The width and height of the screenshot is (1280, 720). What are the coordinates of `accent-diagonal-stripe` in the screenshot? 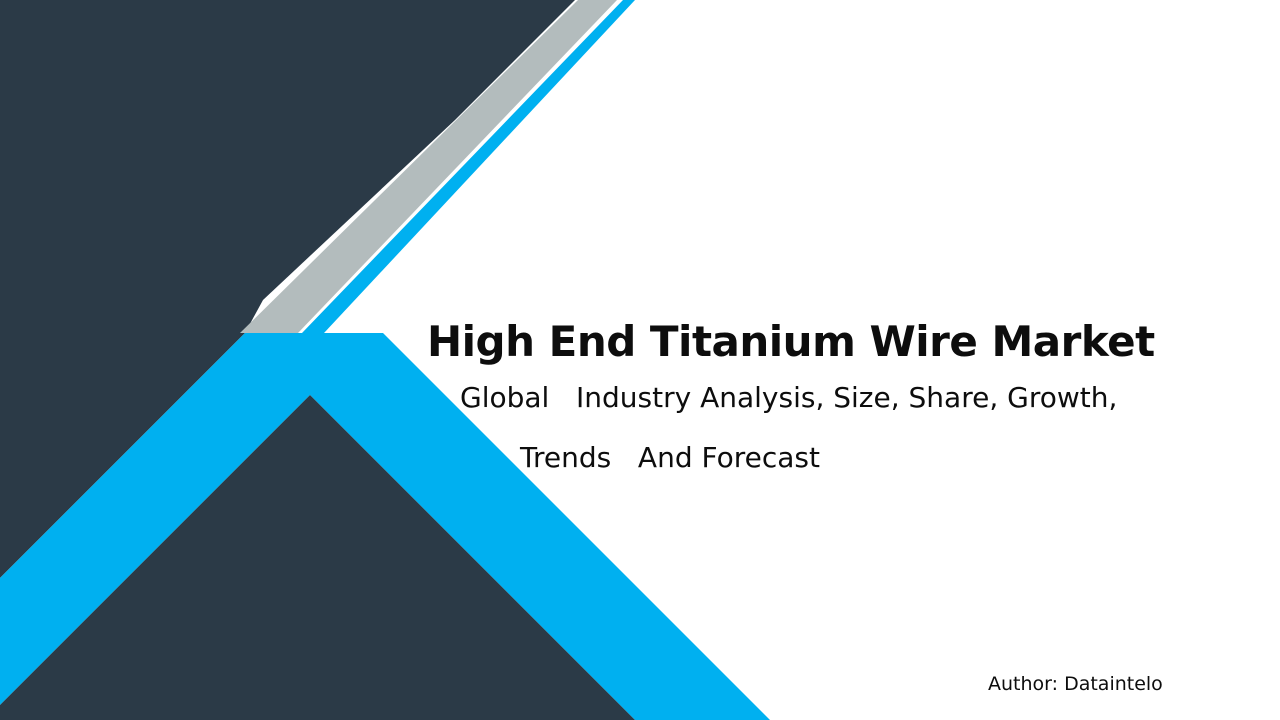 It's located at (468, 166).